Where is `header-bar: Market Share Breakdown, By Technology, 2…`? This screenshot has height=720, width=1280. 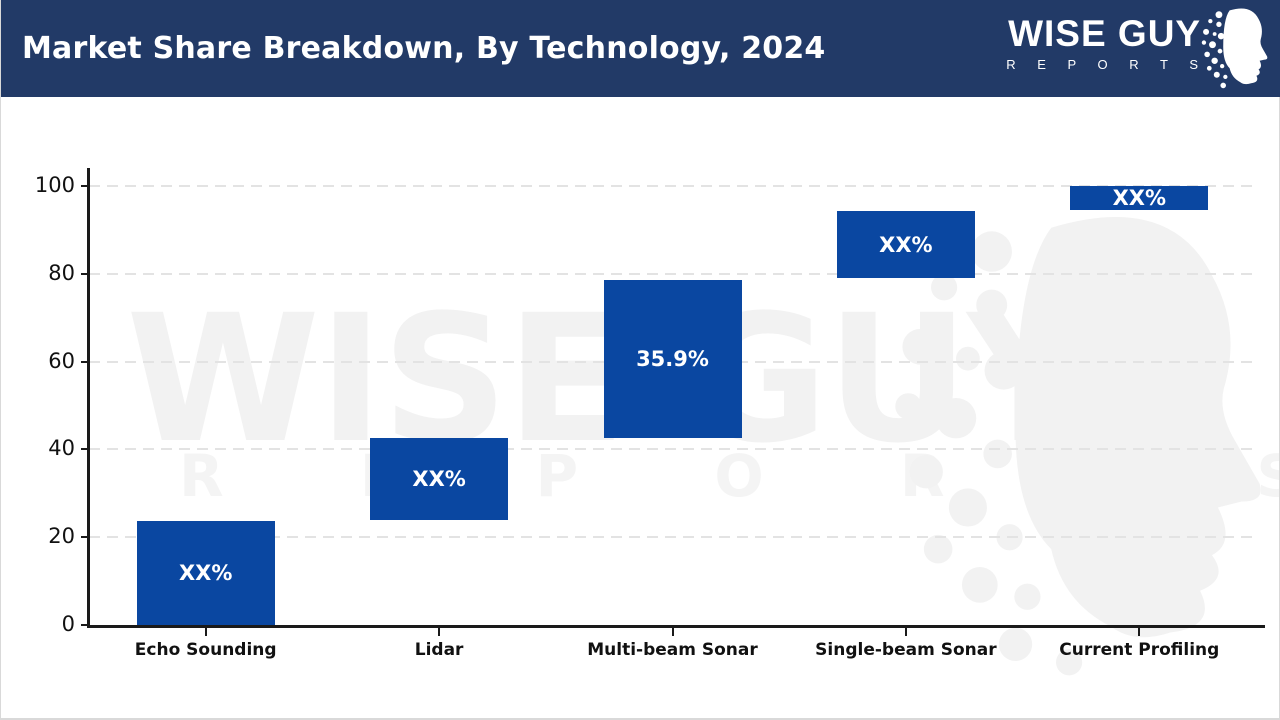 header-bar: Market Share Breakdown, By Technology, 2… is located at coordinates (640, 48).